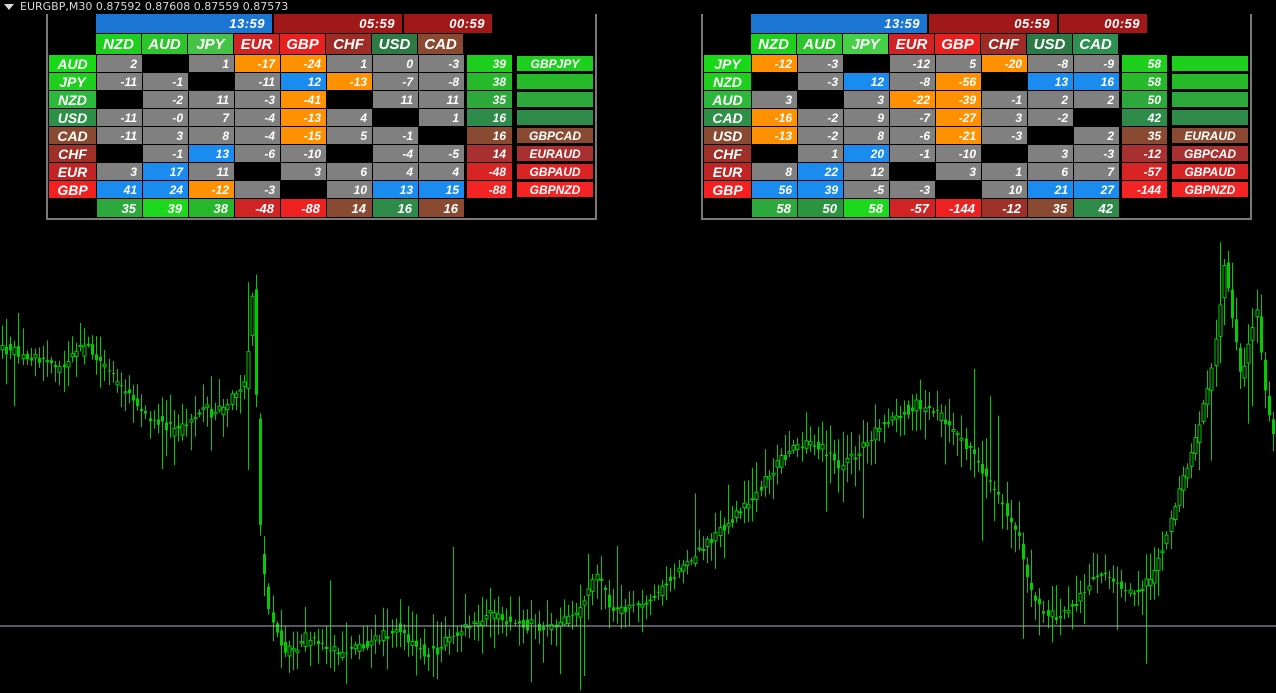 The image size is (1276, 693). Describe the element at coordinates (394, 44) in the screenshot. I see `column-header-usd: USD` at that location.